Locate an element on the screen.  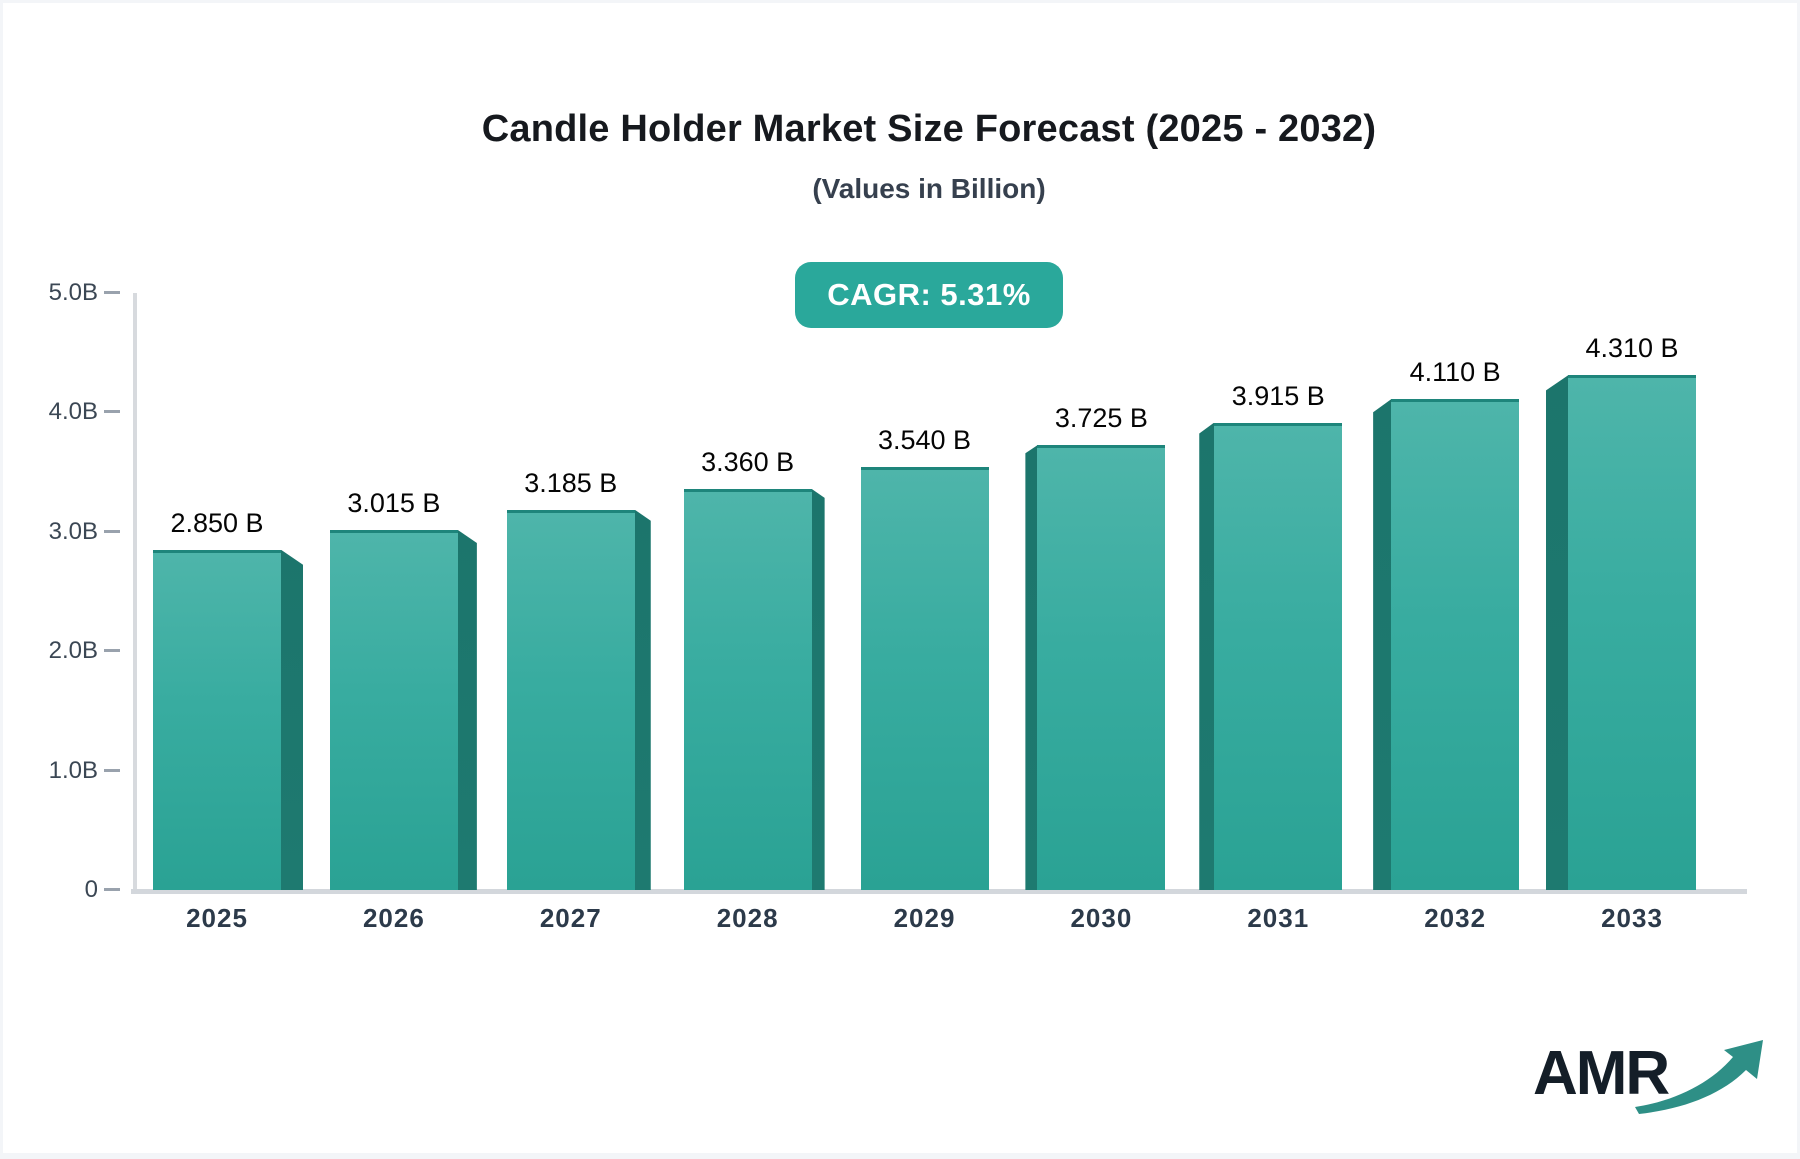
x-axis-baseline is located at coordinates (939, 891).